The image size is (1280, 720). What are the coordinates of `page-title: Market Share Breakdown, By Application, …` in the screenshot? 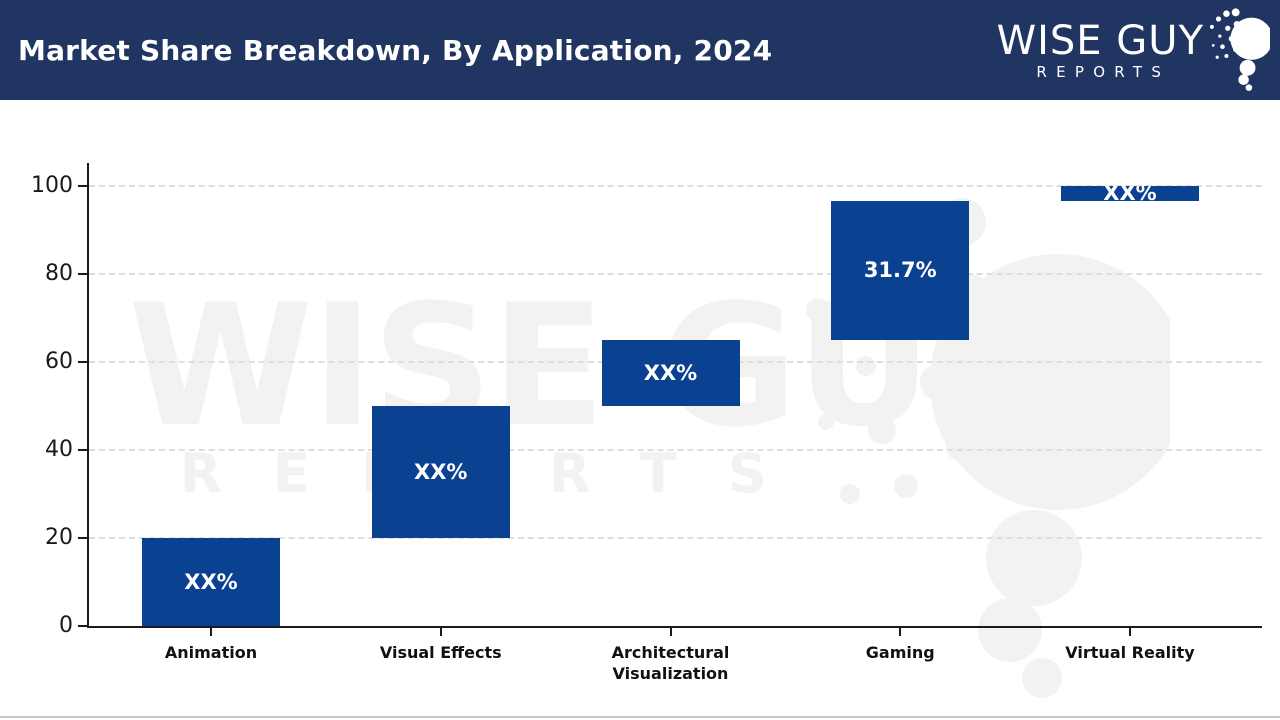 It's located at (395, 50).